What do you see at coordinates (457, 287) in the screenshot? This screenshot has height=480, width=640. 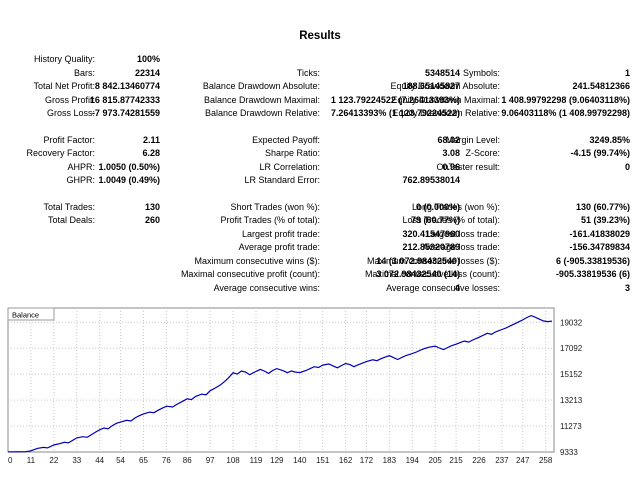 I see `stat-value: 4` at bounding box center [457, 287].